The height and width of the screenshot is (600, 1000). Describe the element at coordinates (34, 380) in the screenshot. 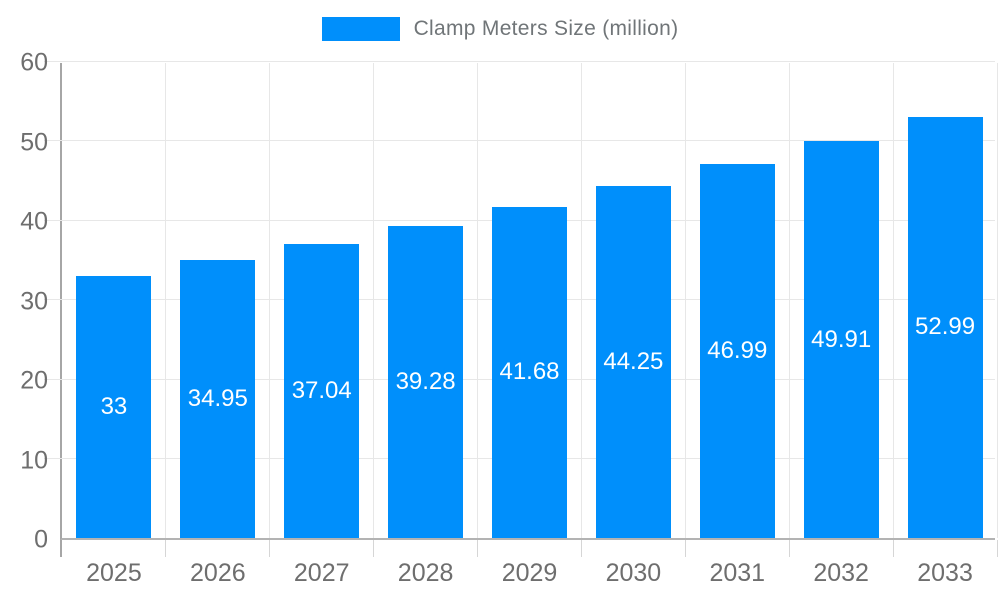

I see `y-axis-label-20: 20` at that location.